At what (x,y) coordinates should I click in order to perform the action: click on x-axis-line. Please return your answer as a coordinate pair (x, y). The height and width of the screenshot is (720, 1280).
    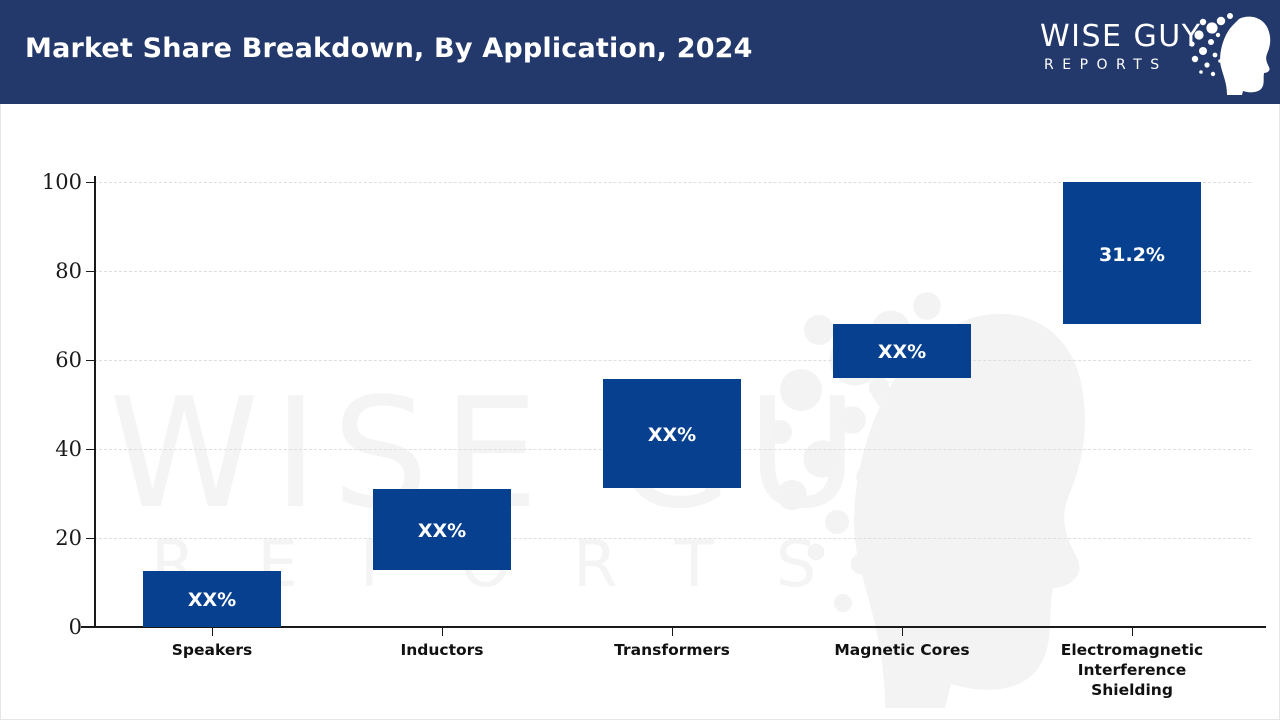
    Looking at the image, I should click on (673, 627).